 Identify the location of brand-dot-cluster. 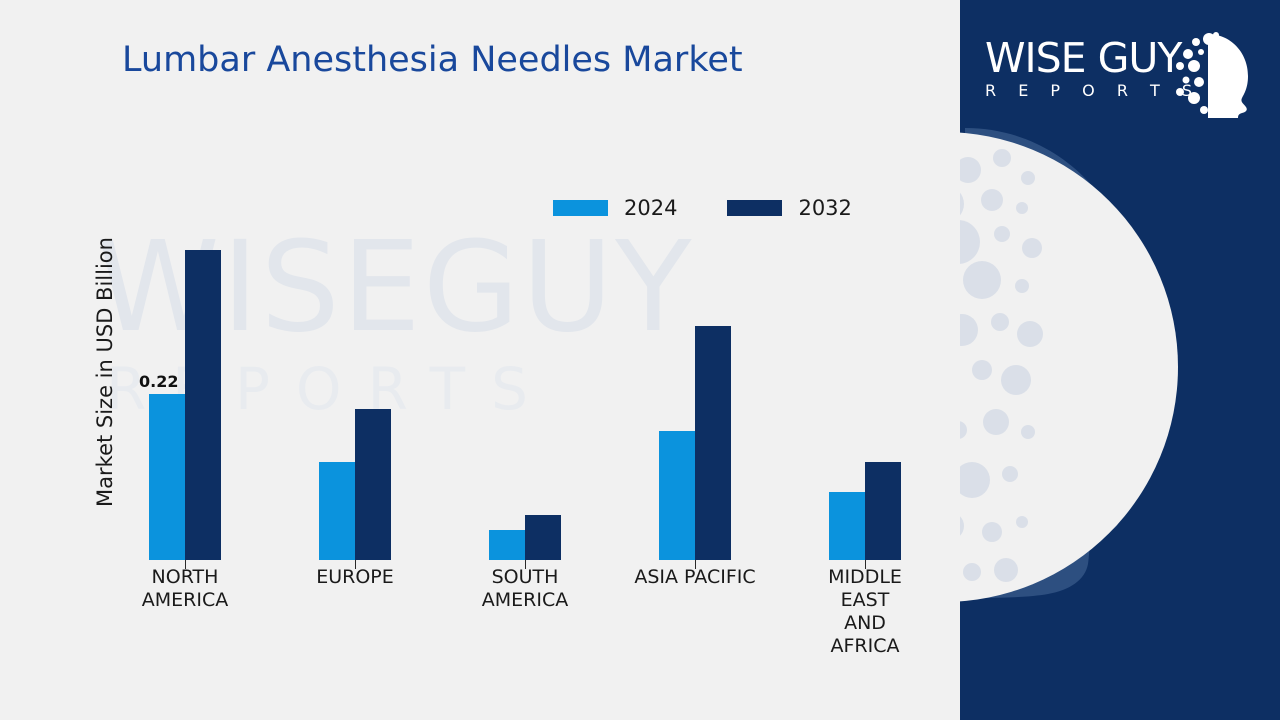
(1072, 367).